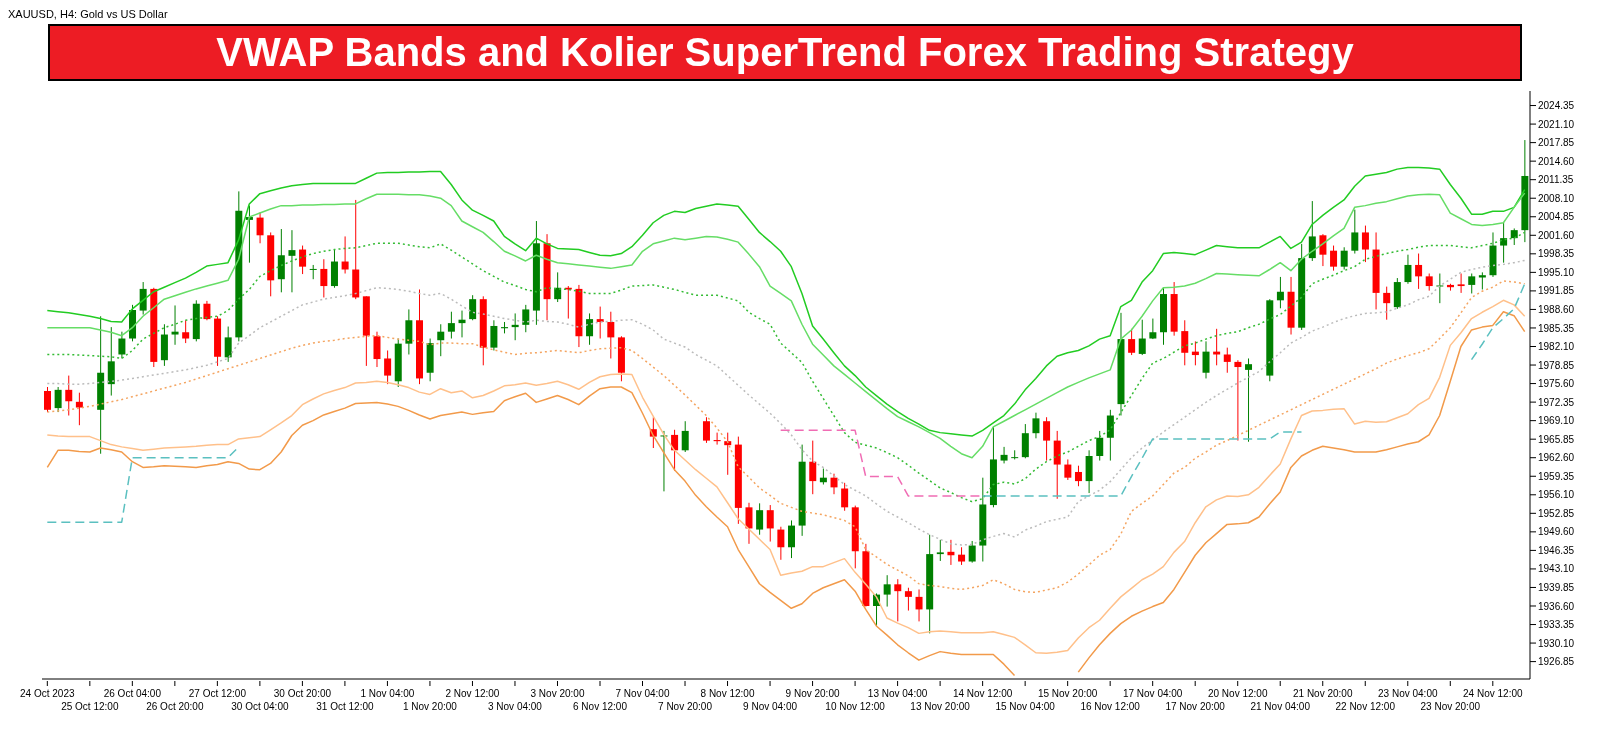 The width and height of the screenshot is (1600, 732). Describe the element at coordinates (1556, 106) in the screenshot. I see `y-tick-label: 2024.35` at that location.